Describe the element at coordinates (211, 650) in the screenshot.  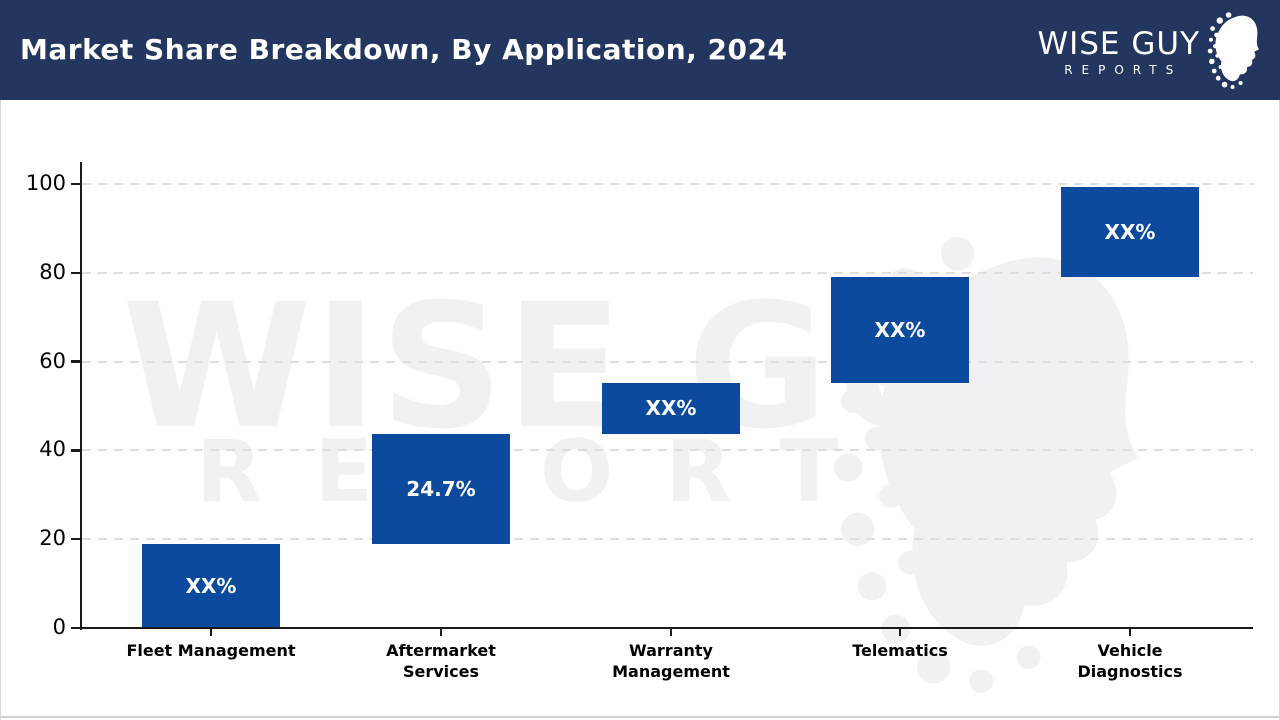
I see `x-tick-label-0: Fleet Management` at that location.